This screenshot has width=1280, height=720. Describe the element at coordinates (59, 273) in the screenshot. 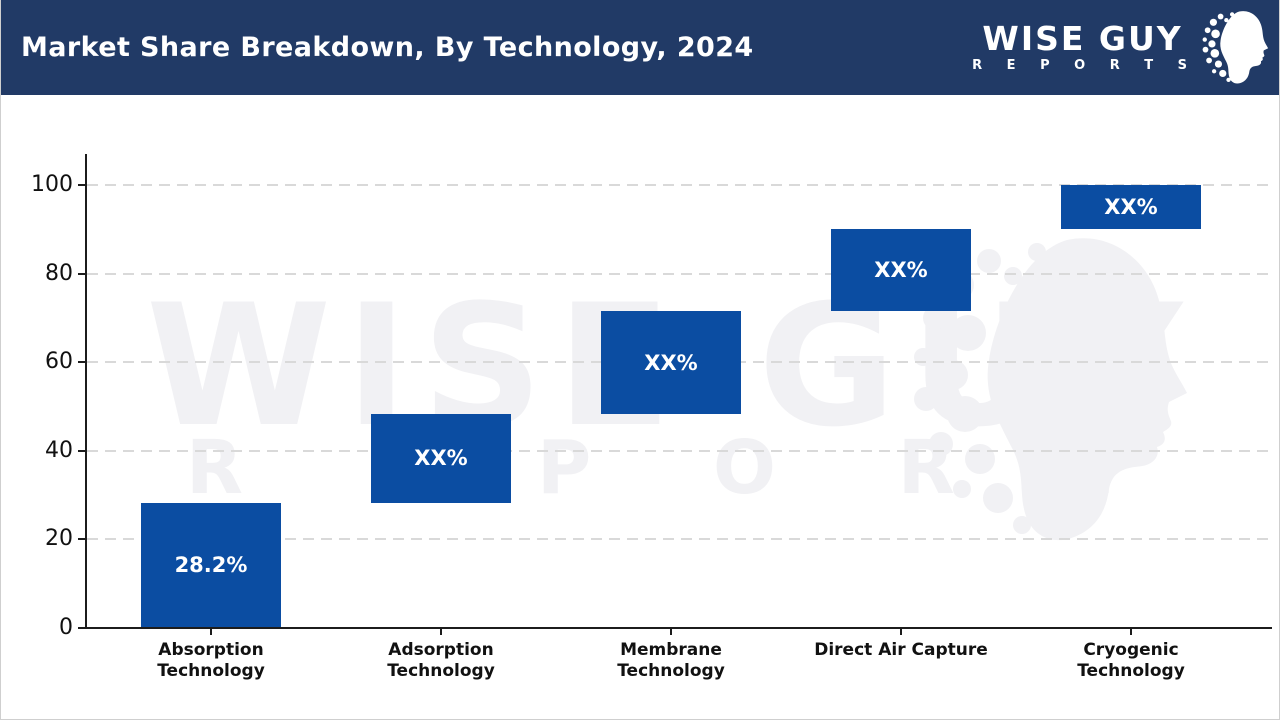

I see `y-tick-label: 80` at that location.